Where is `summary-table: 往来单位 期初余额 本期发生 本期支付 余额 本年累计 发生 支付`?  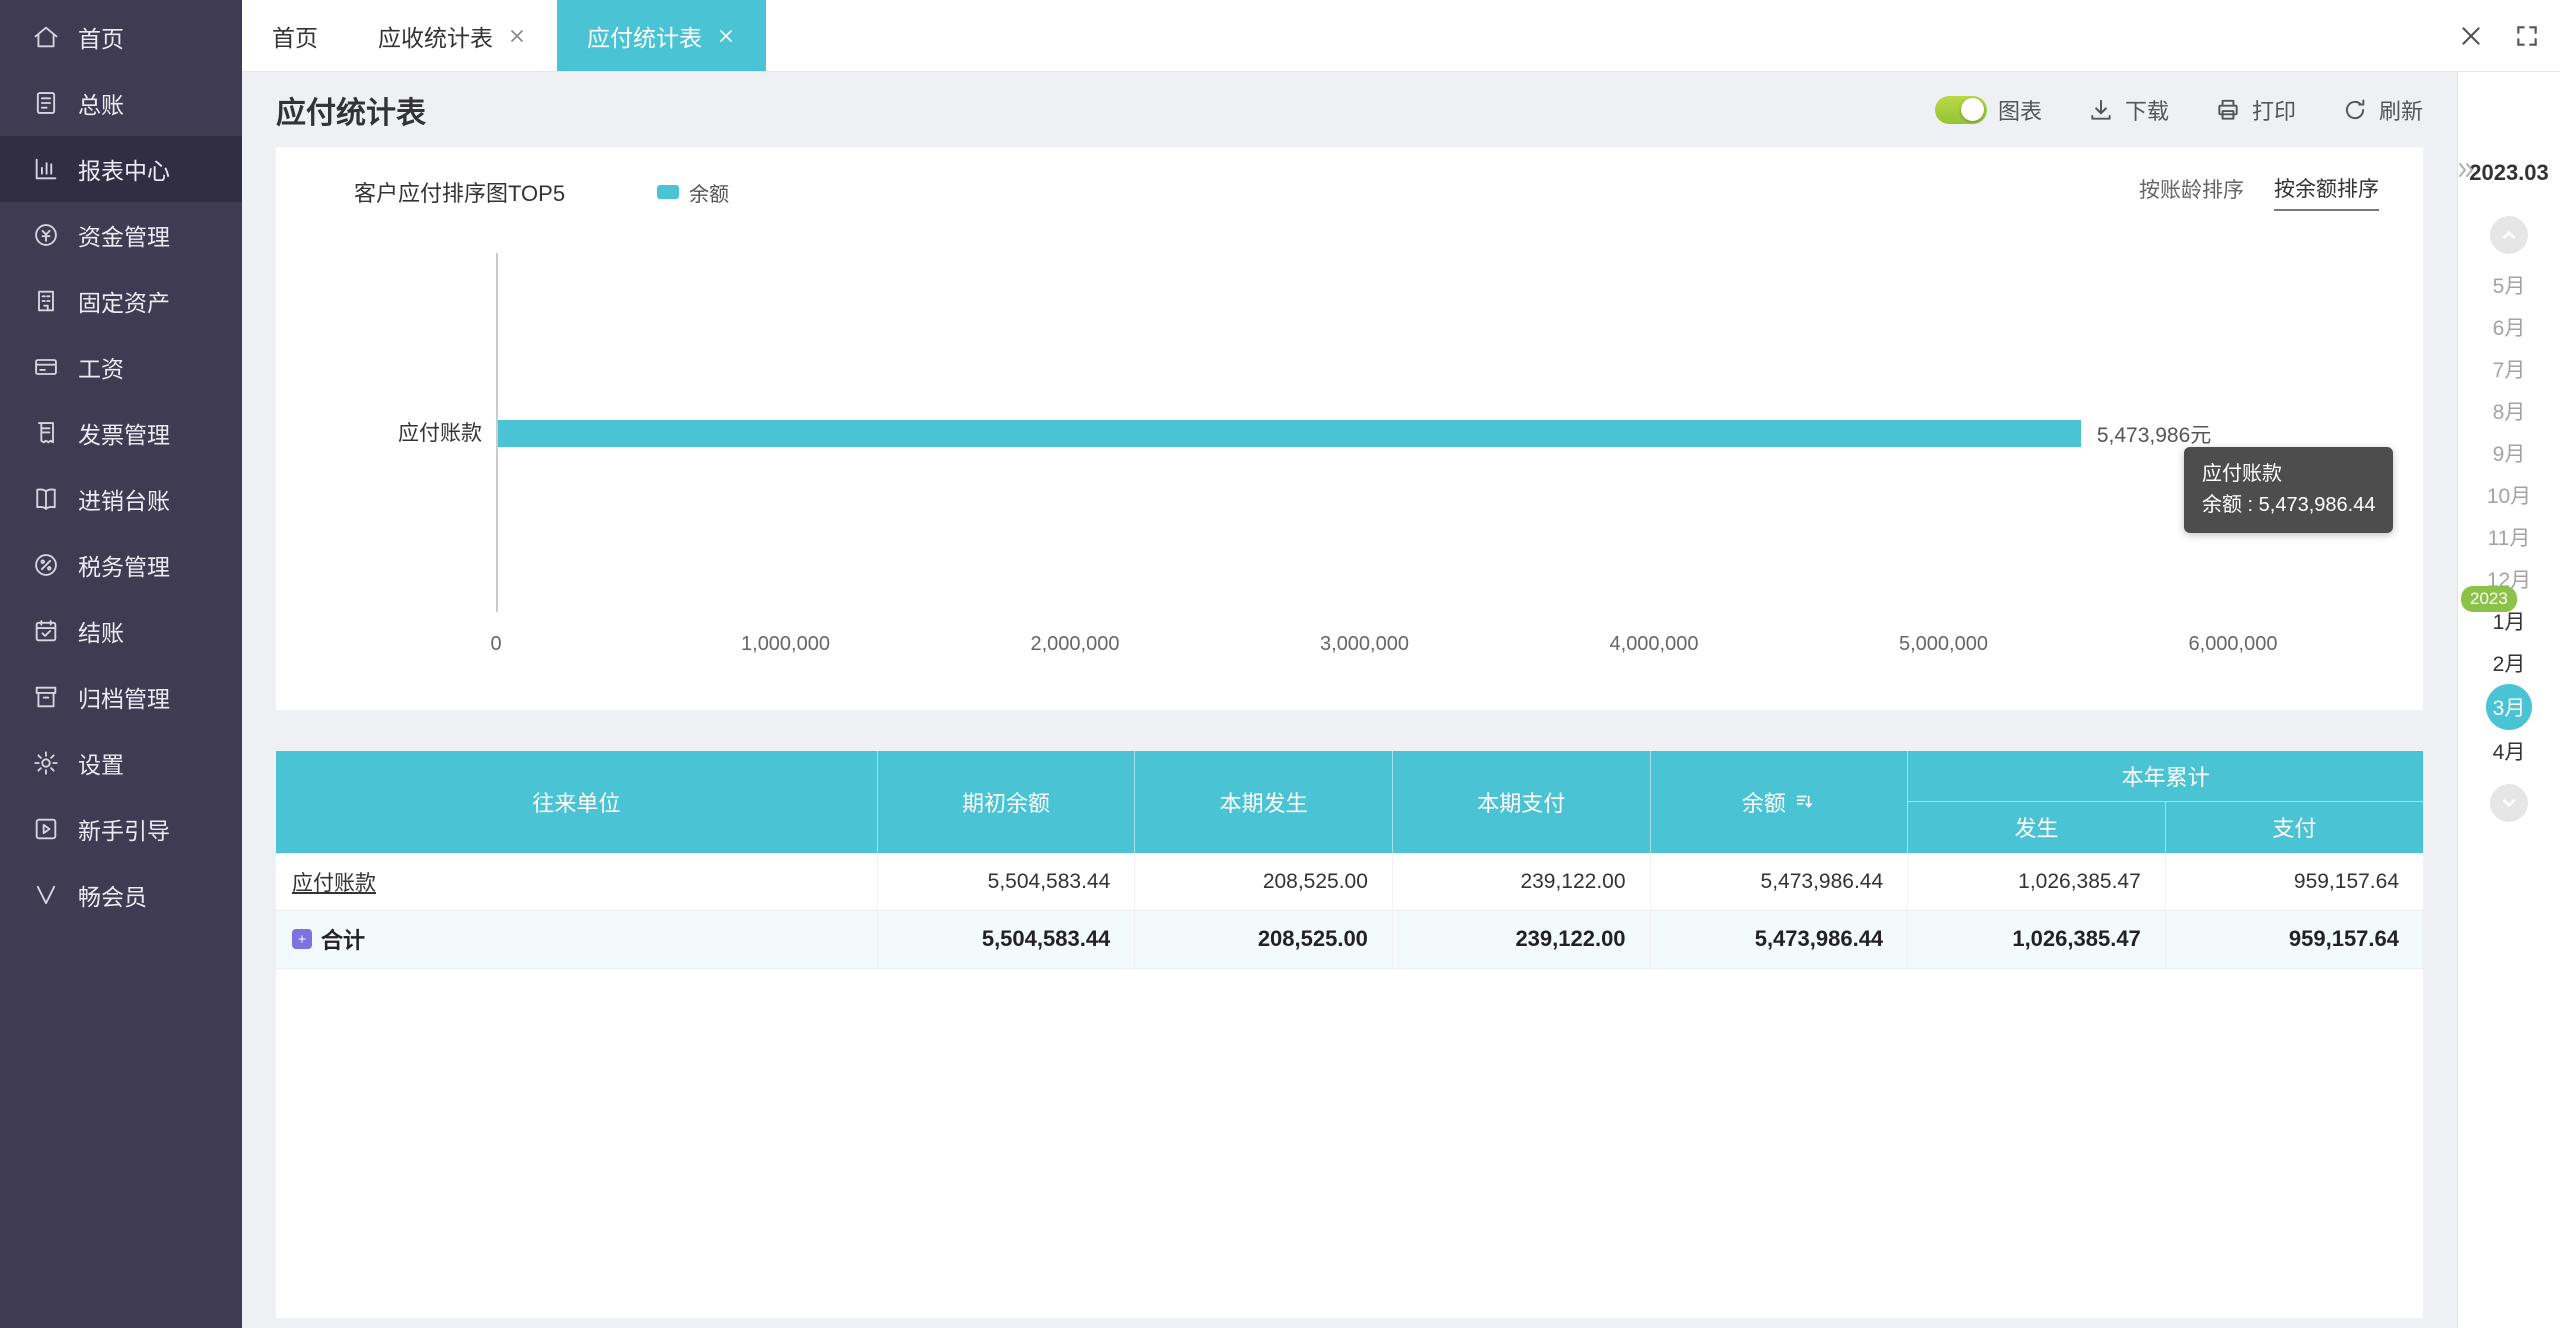
summary-table: 往来单位 期初余额 本期发生 本期支付 余额 本年累计 发生 支付 is located at coordinates (1349, 860).